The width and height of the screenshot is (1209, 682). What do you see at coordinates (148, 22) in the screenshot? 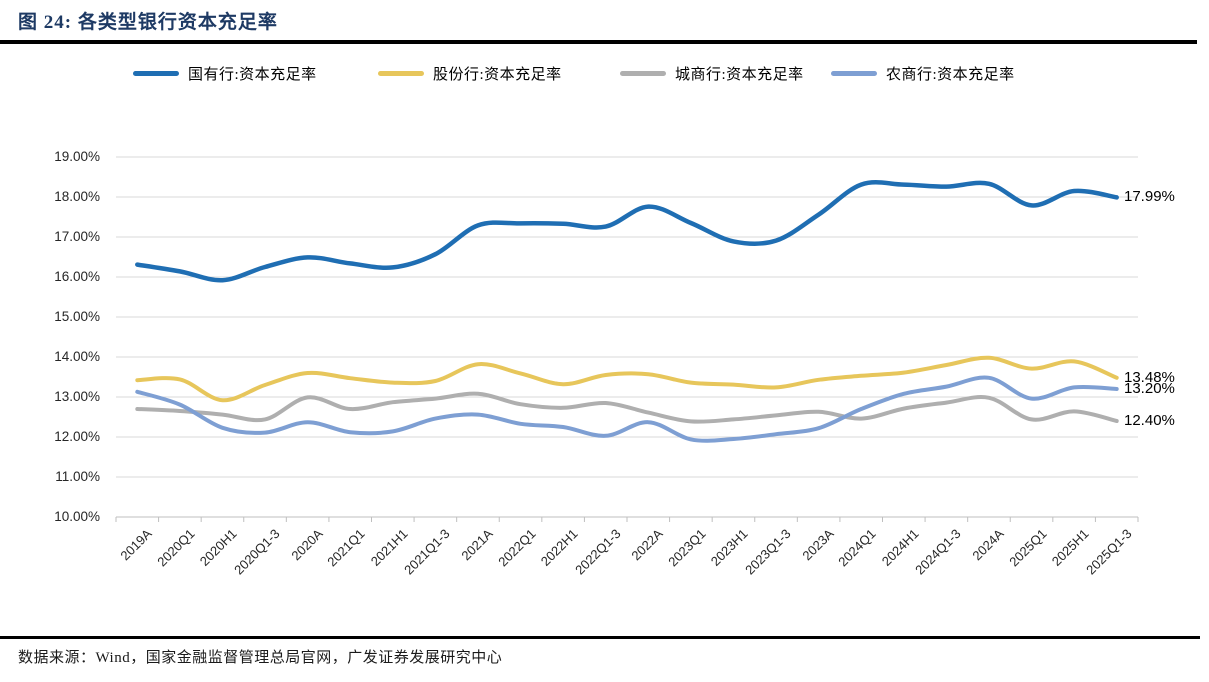
I see `page-title: 图 24: 各类型银行资本充足率` at bounding box center [148, 22].